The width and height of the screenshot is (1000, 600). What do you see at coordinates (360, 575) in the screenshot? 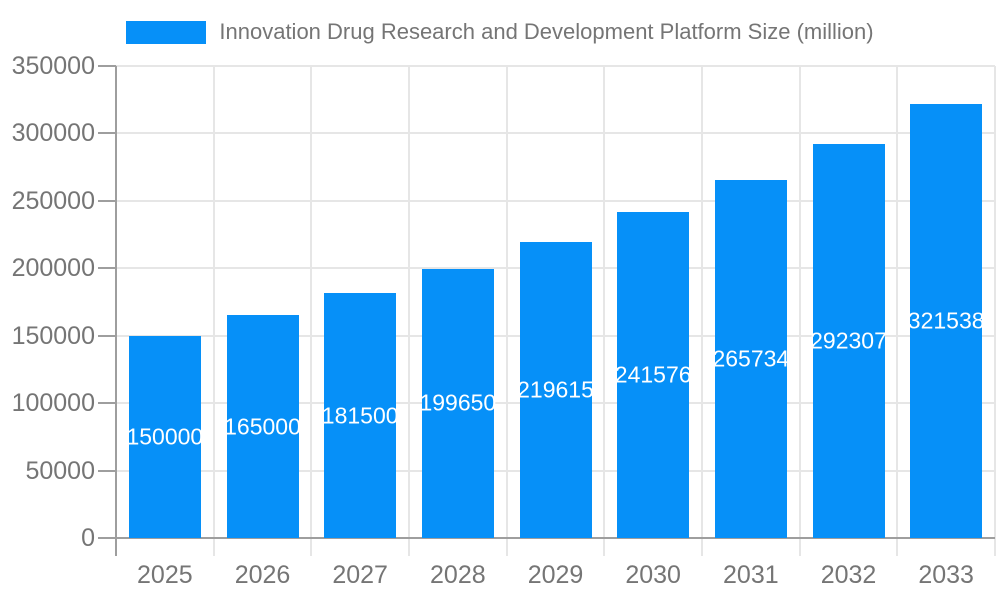
I see `x-axis-label: 2027` at bounding box center [360, 575].